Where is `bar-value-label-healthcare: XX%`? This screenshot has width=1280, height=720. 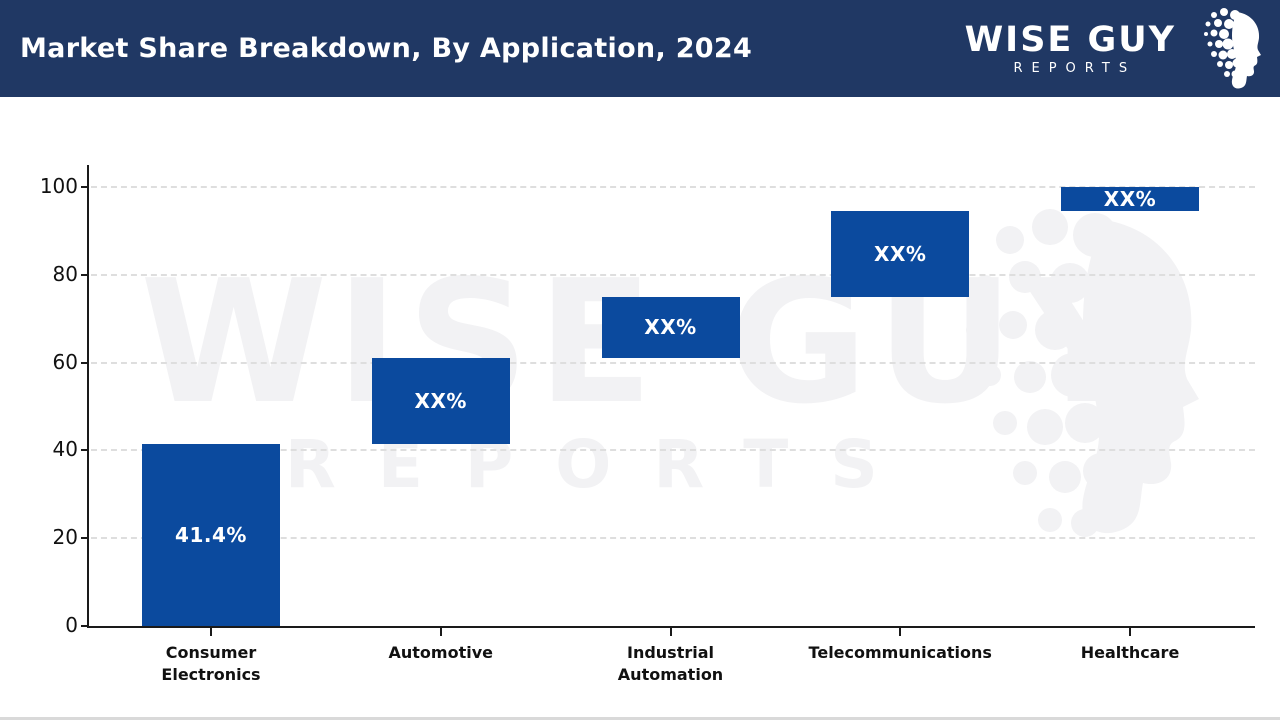 bar-value-label-healthcare: XX% is located at coordinates (1130, 199).